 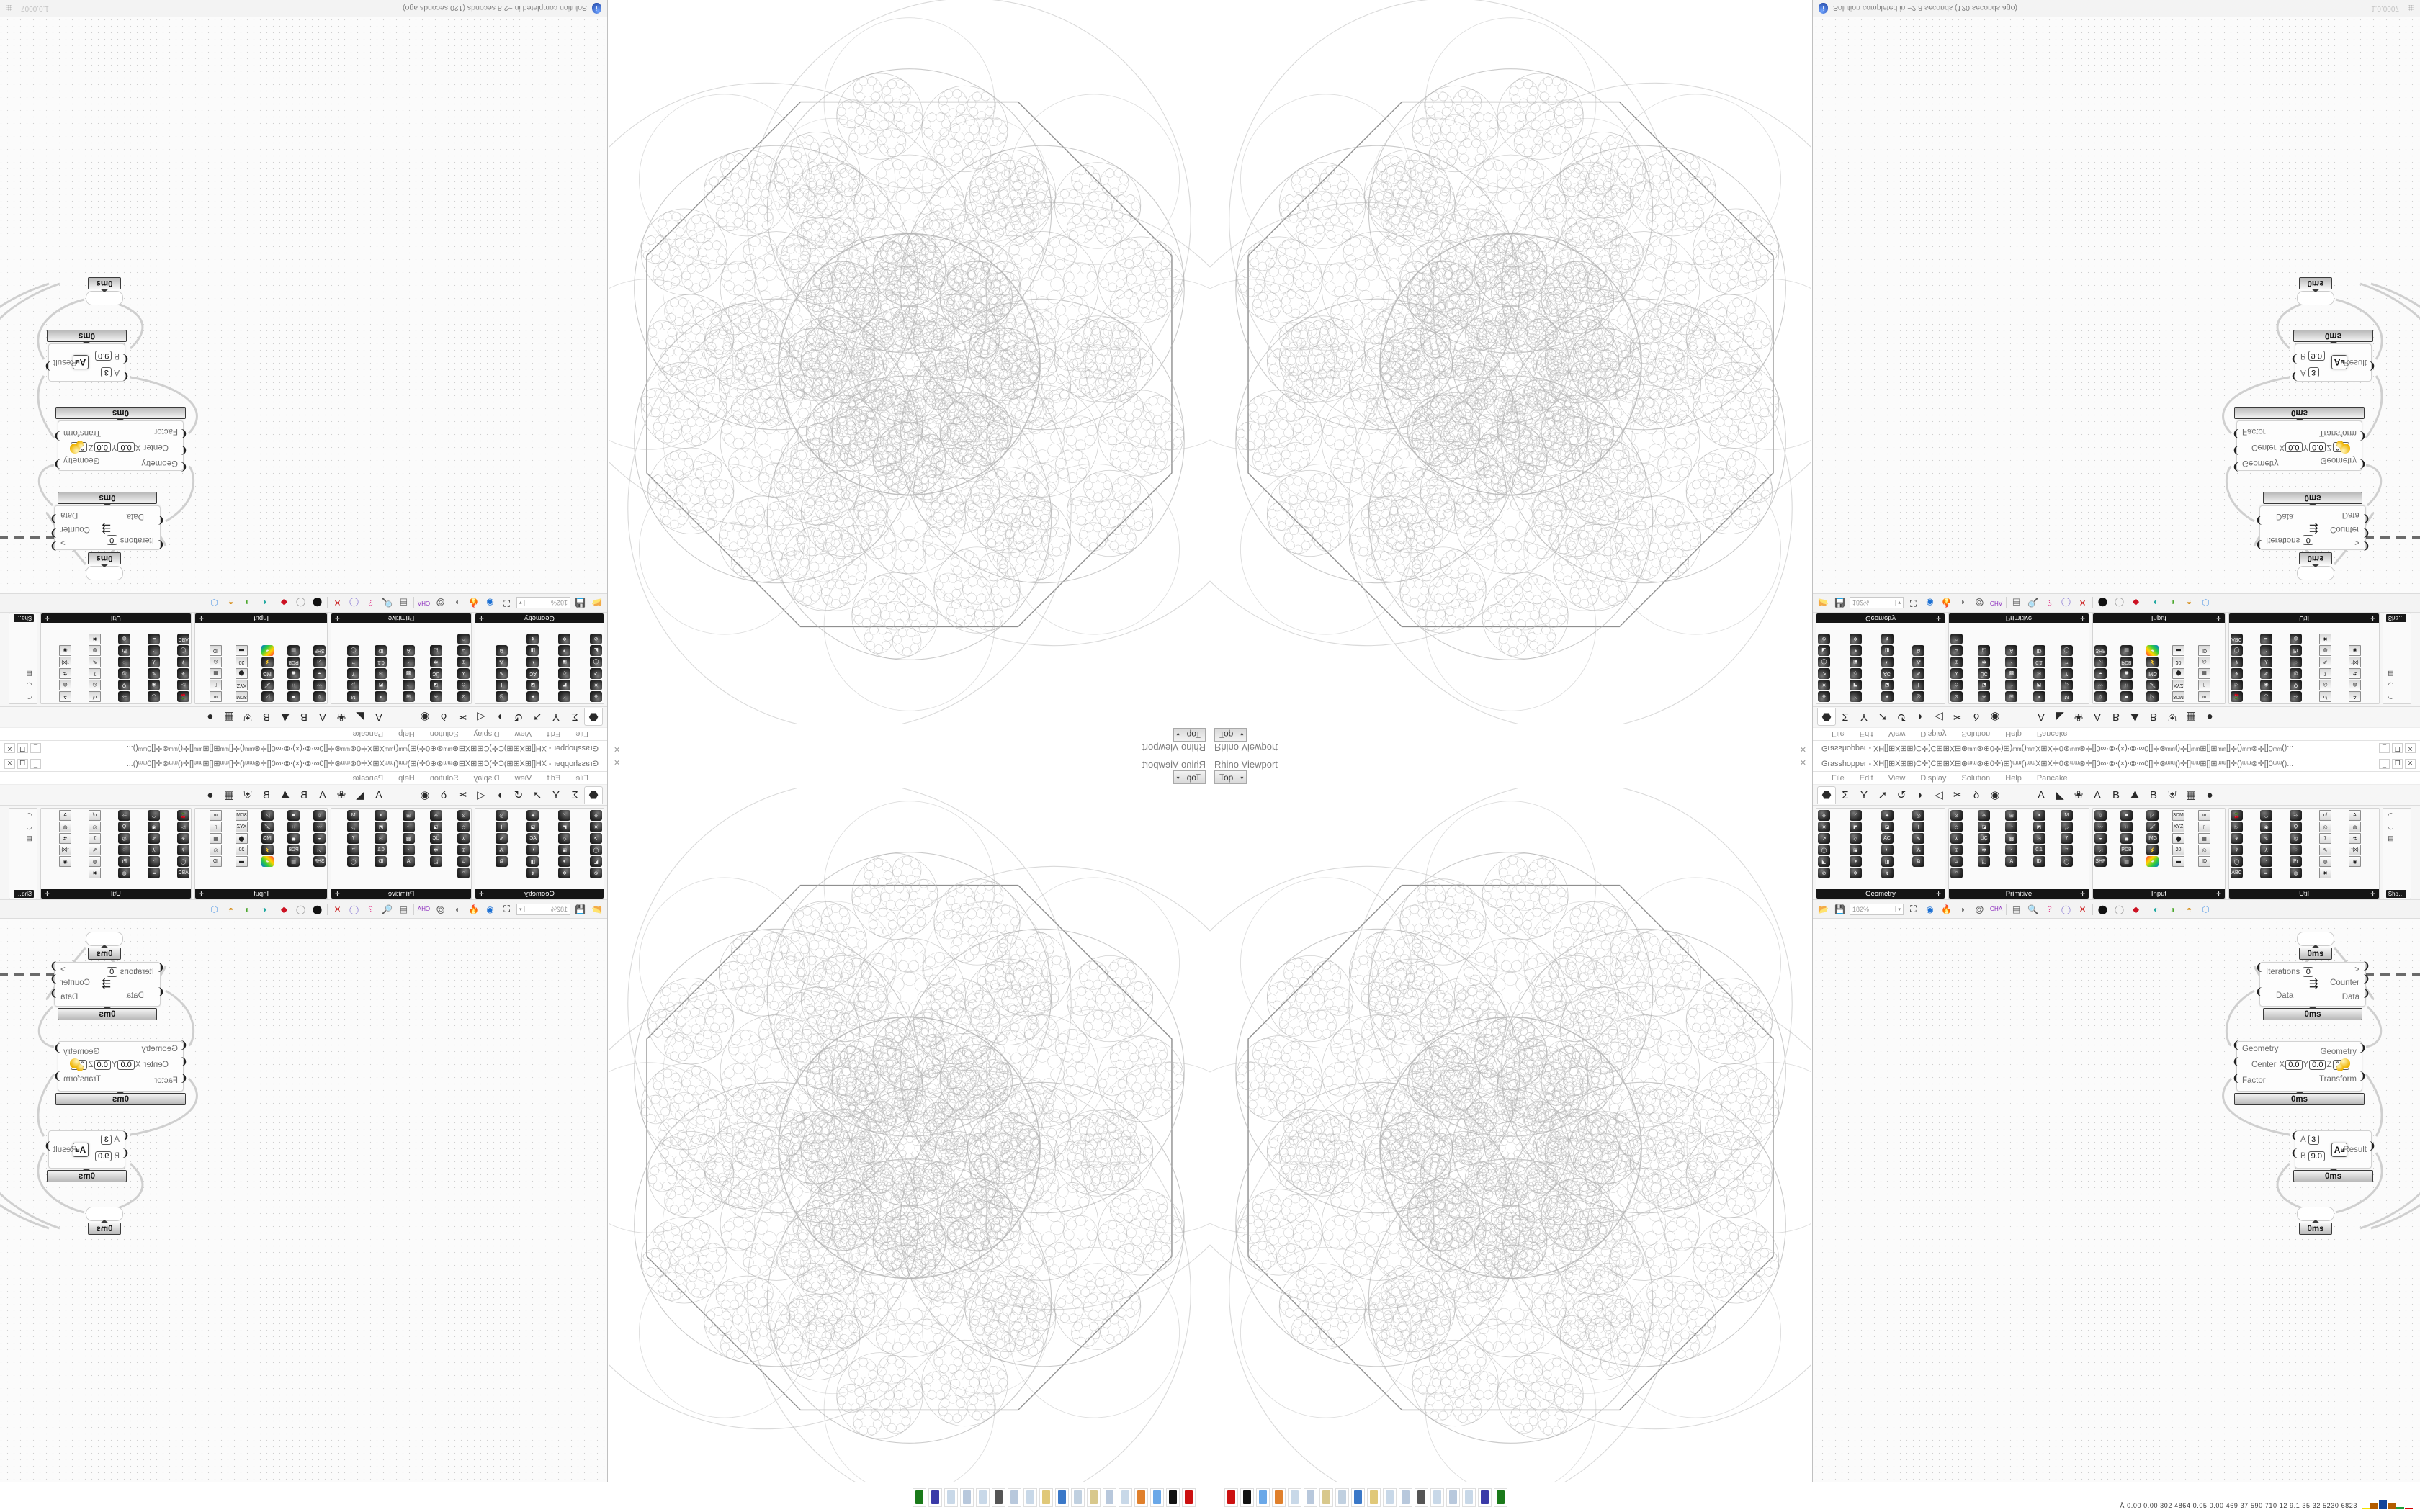 I want to click on palette-label-input: Input ✛, so click(x=2159, y=894).